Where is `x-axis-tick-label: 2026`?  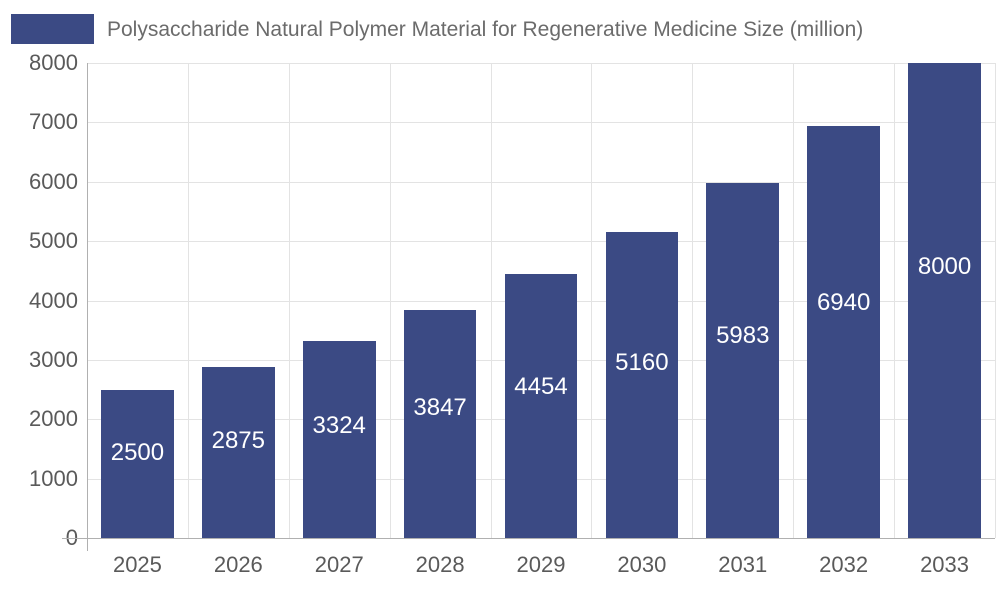
x-axis-tick-label: 2026 is located at coordinates (238, 564).